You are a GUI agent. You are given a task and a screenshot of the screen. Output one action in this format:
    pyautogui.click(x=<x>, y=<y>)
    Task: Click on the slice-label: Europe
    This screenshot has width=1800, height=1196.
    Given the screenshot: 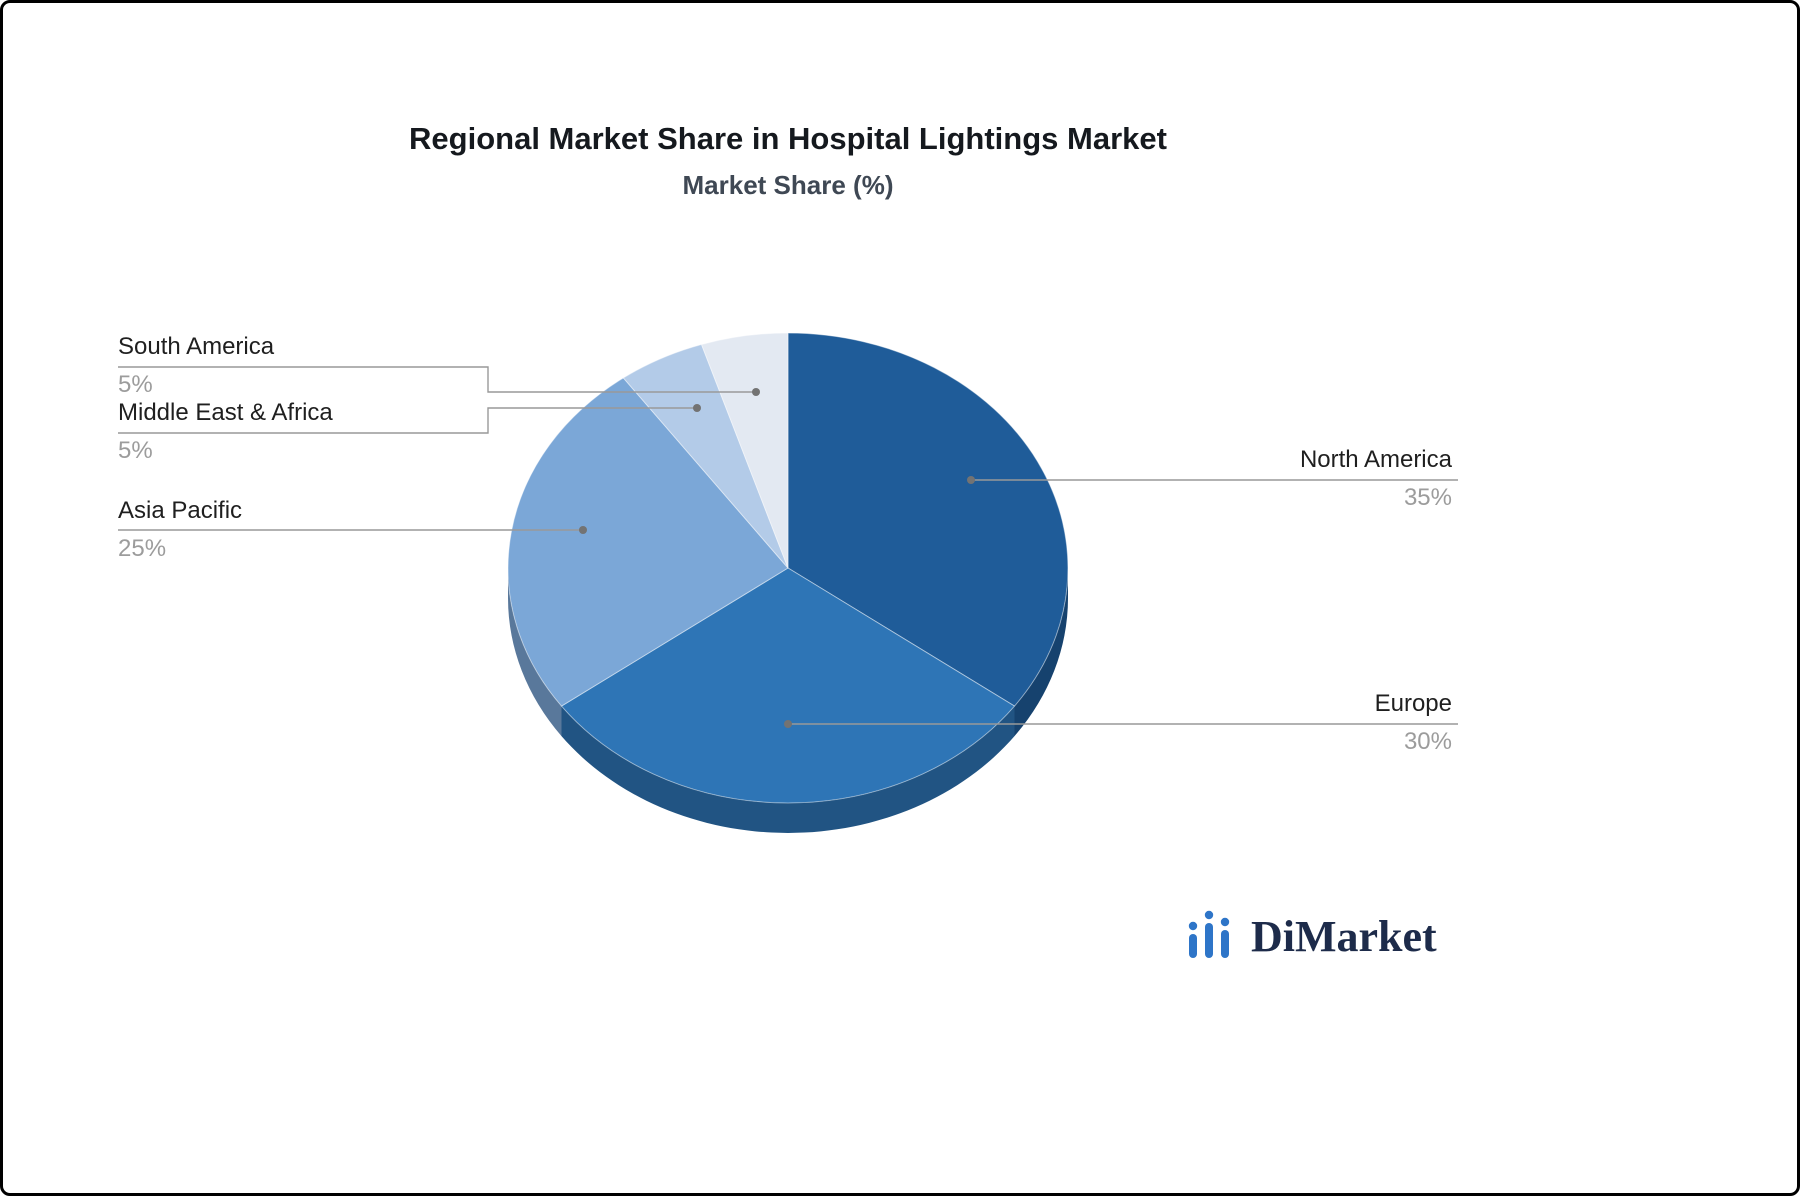 What is the action you would take?
    pyautogui.click(x=1413, y=703)
    